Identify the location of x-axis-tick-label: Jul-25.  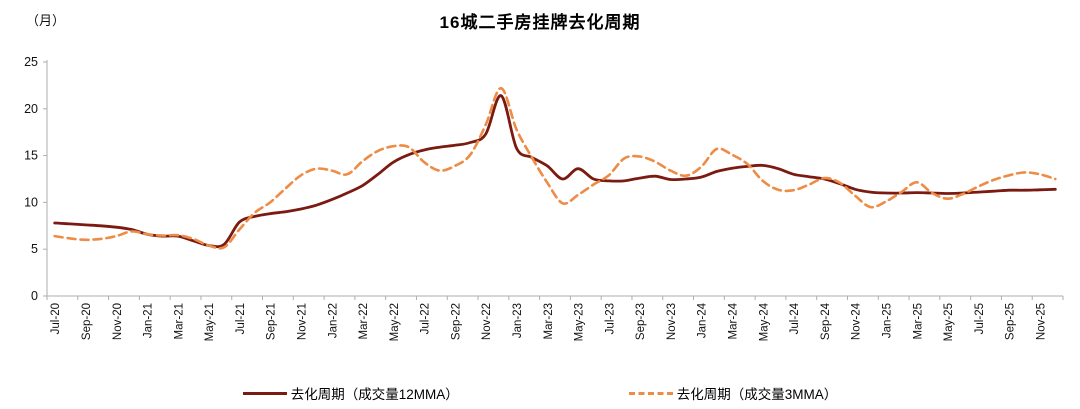
(980, 318).